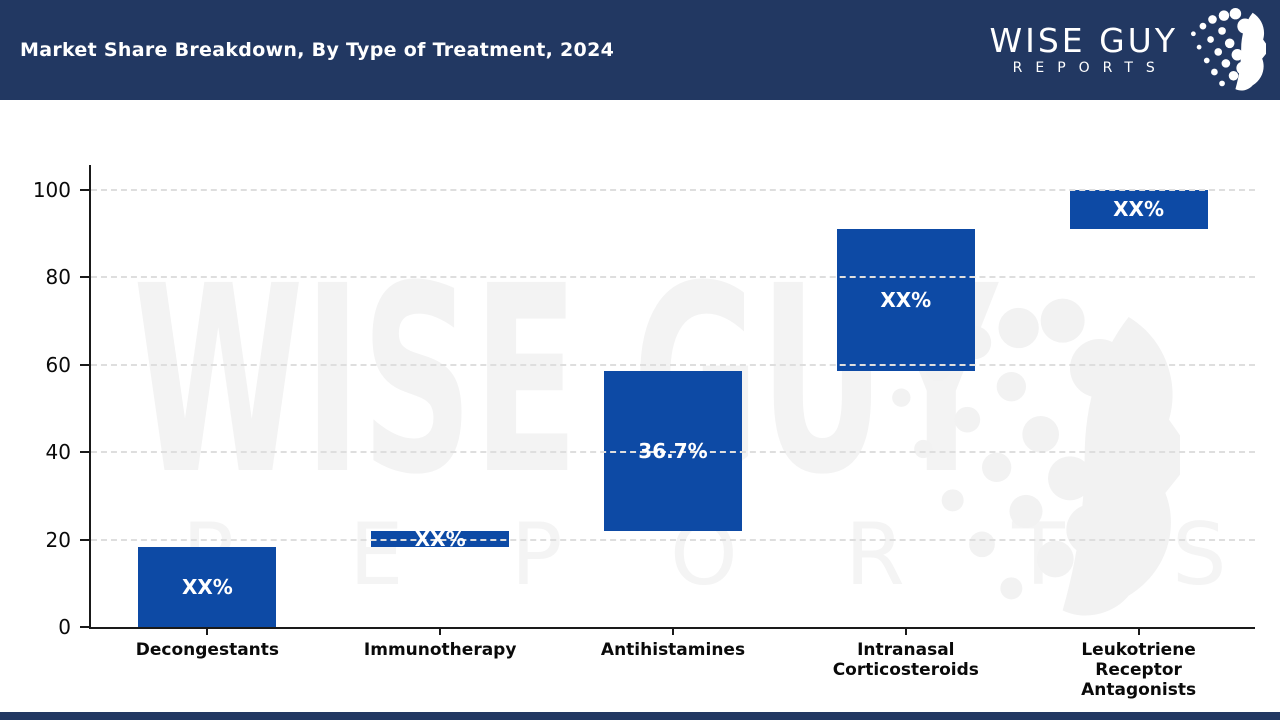  What do you see at coordinates (64, 627) in the screenshot?
I see `y-axis-tick-label: 0` at bounding box center [64, 627].